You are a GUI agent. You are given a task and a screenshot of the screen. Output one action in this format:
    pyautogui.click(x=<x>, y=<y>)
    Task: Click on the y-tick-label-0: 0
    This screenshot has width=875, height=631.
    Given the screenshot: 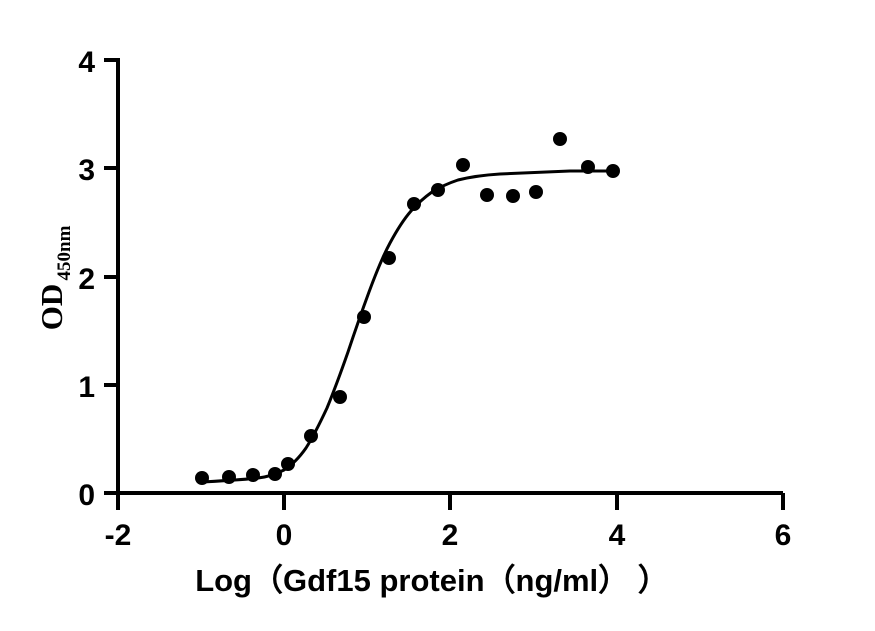 What is the action you would take?
    pyautogui.click(x=86, y=495)
    